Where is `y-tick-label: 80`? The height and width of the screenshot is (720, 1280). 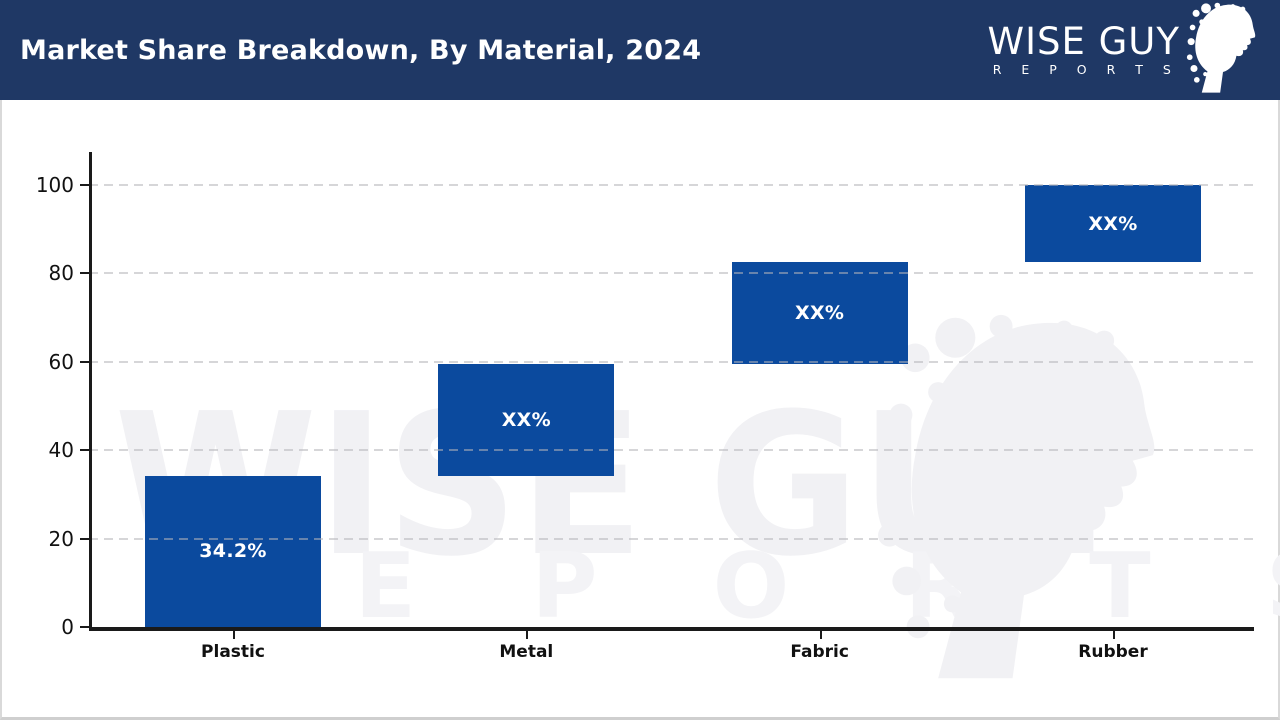
y-tick-label: 80 is located at coordinates (61, 273).